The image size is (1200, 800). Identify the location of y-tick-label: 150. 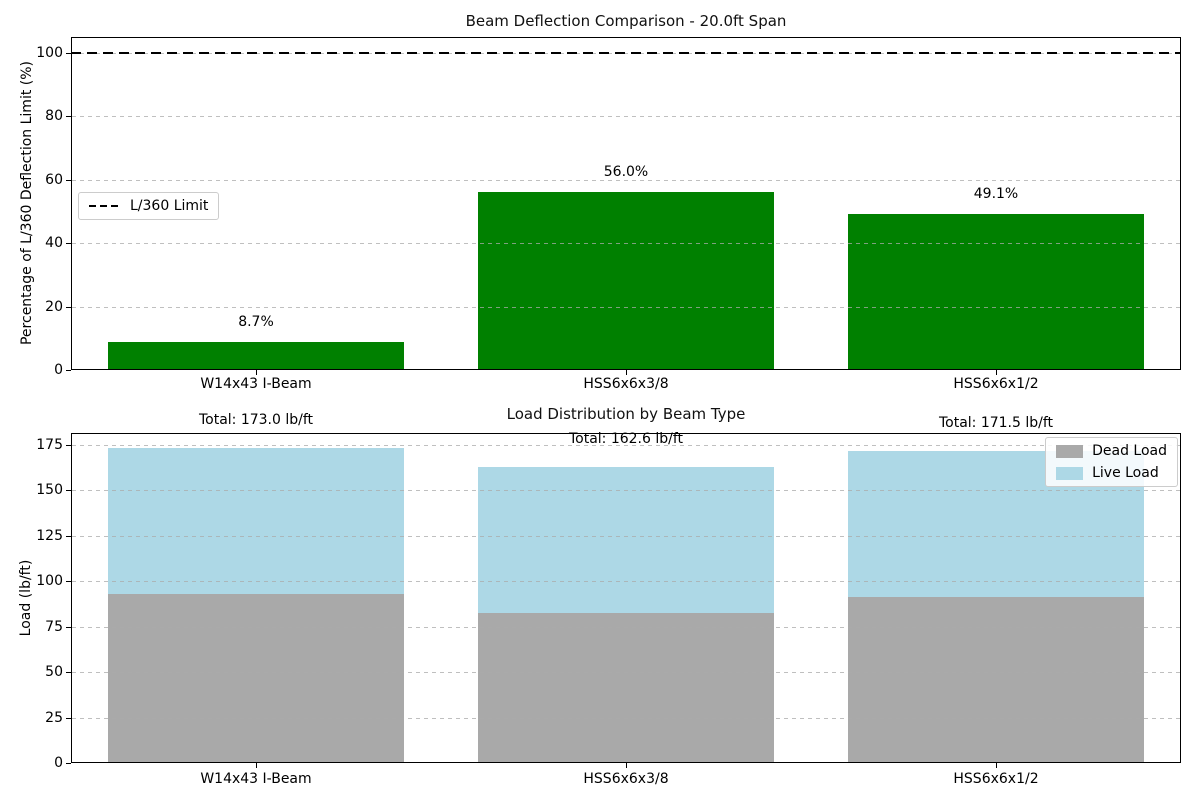
(49, 490).